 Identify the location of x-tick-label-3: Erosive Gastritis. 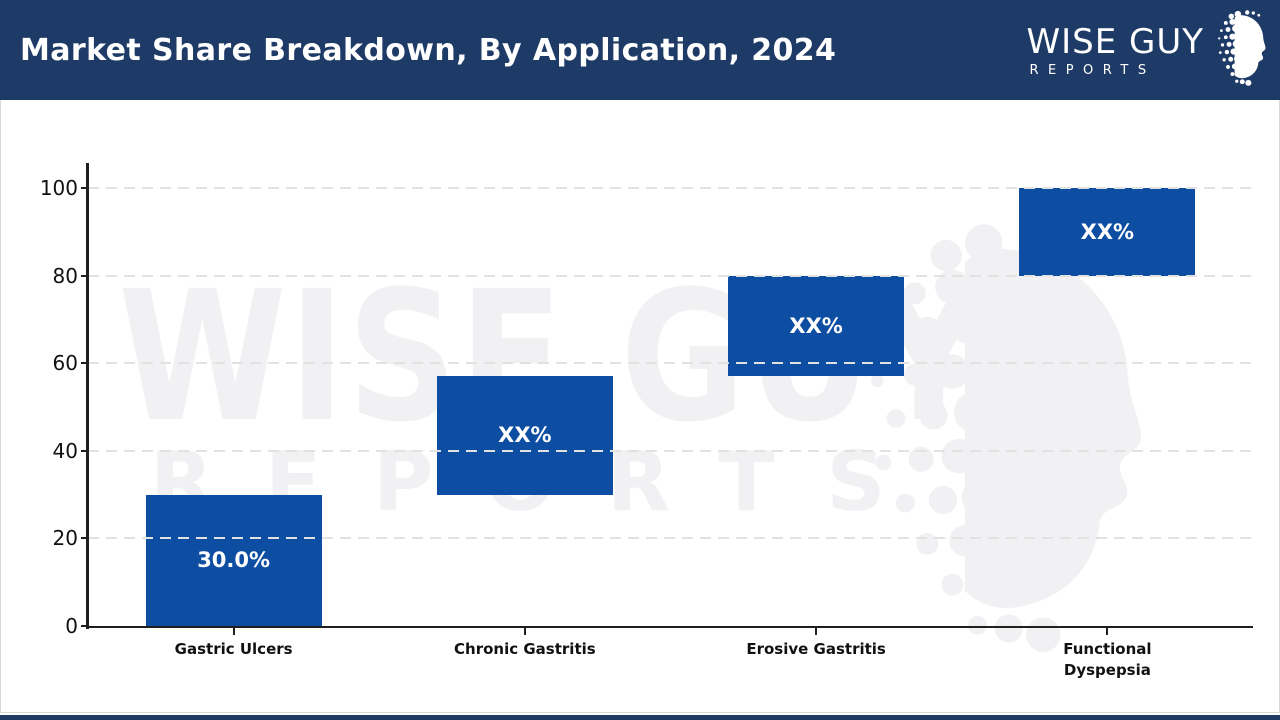
(816, 649).